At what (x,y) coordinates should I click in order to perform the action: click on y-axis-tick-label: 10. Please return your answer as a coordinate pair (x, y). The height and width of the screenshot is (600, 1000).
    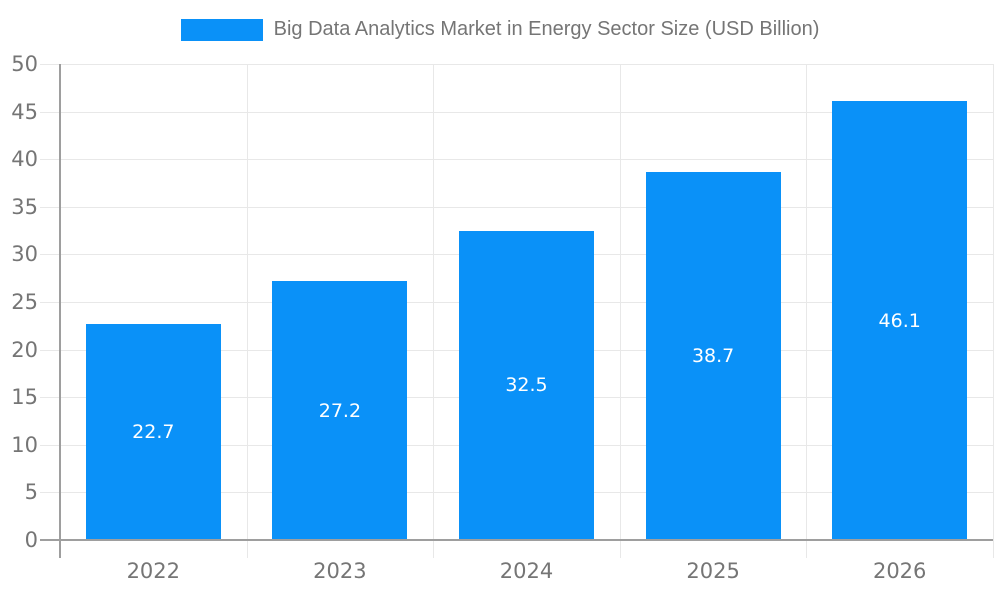
    Looking at the image, I should click on (24, 445).